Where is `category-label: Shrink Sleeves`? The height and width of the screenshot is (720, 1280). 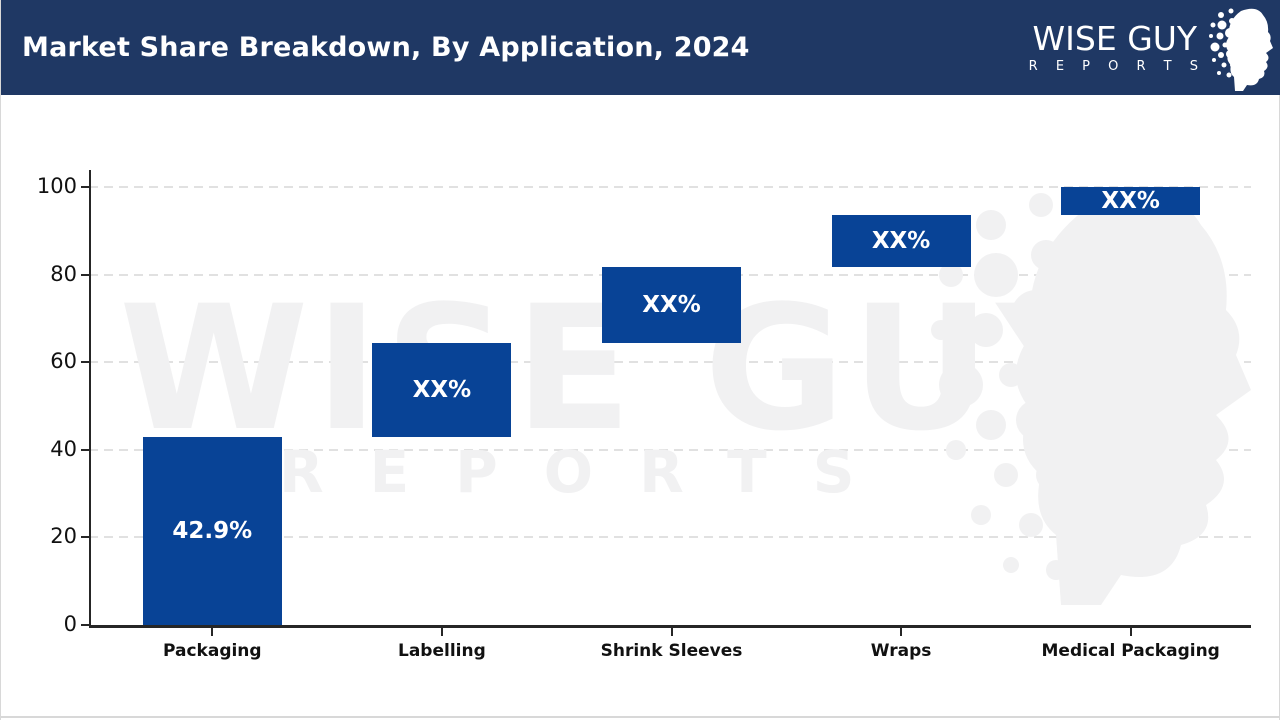
category-label: Shrink Sleeves is located at coordinates (671, 651).